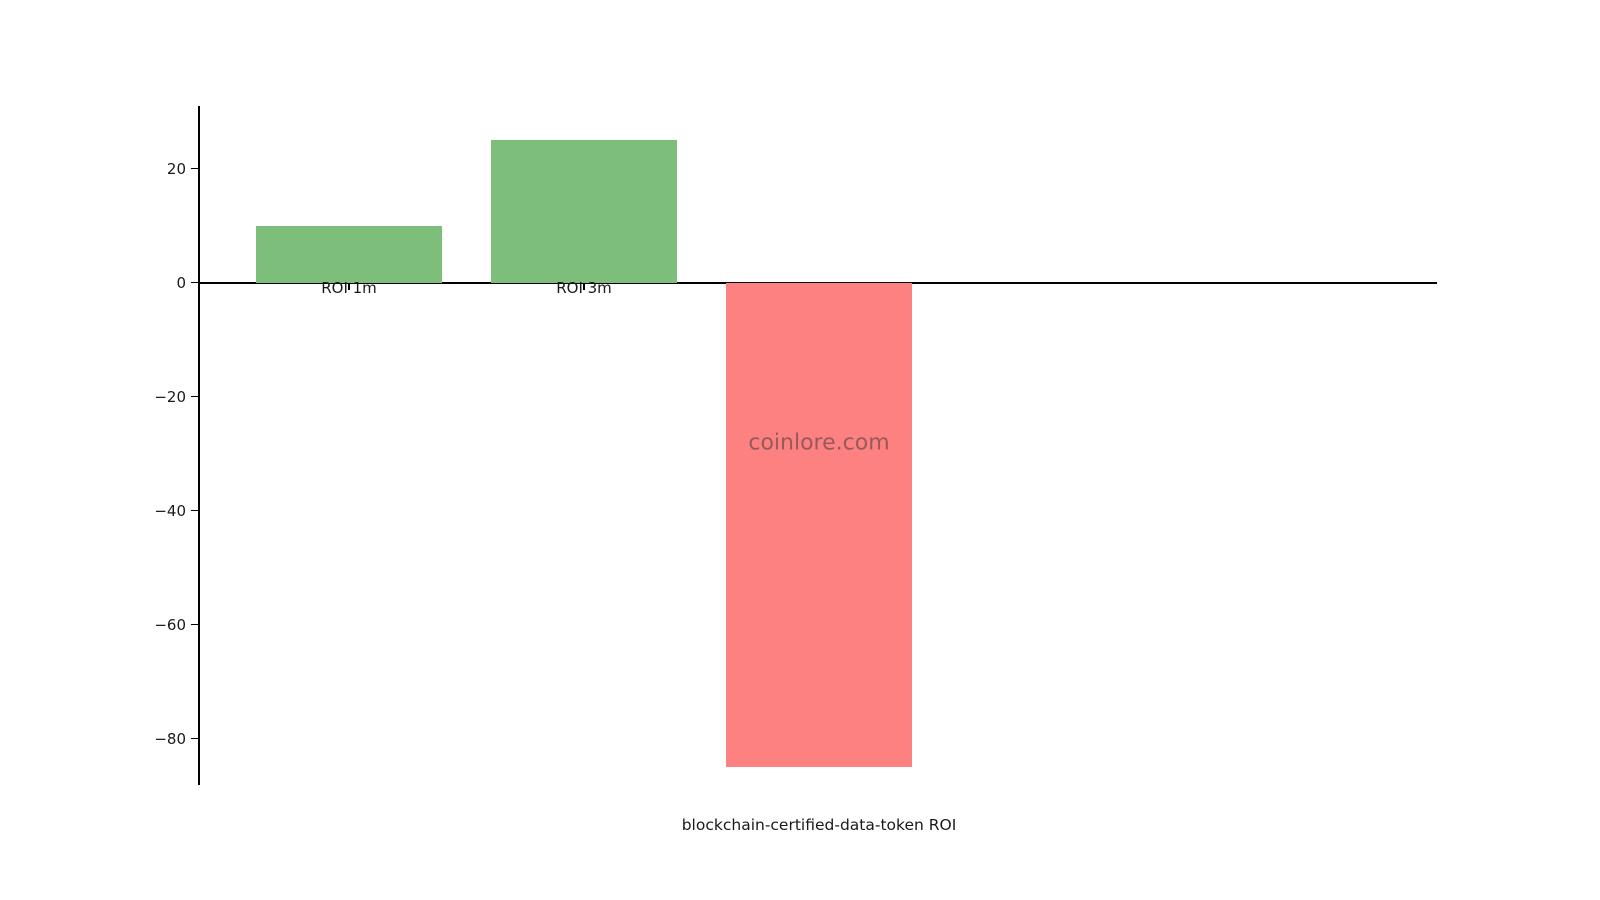  Describe the element at coordinates (819, 825) in the screenshot. I see `chart-title: blockchain-certified-data-token ROI` at that location.